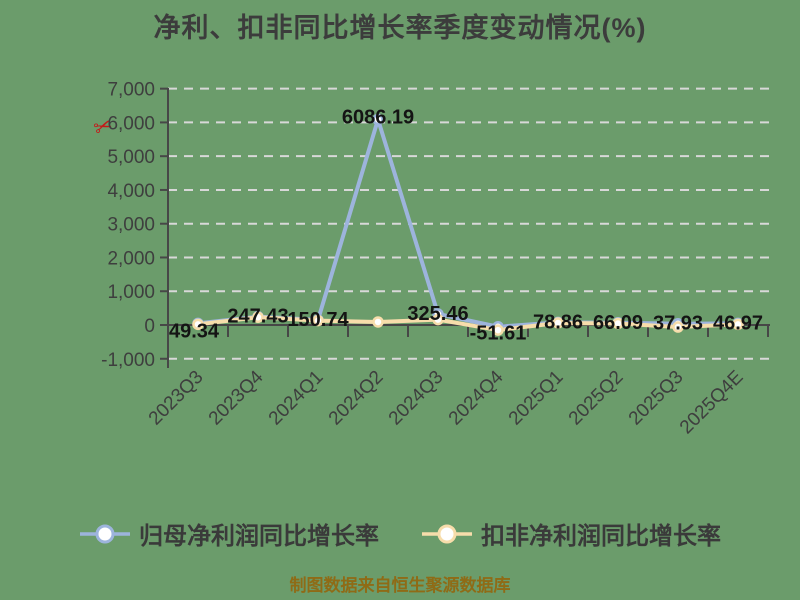 This screenshot has height=600, width=800. I want to click on y-tick-label: 7,000, so click(131, 90).